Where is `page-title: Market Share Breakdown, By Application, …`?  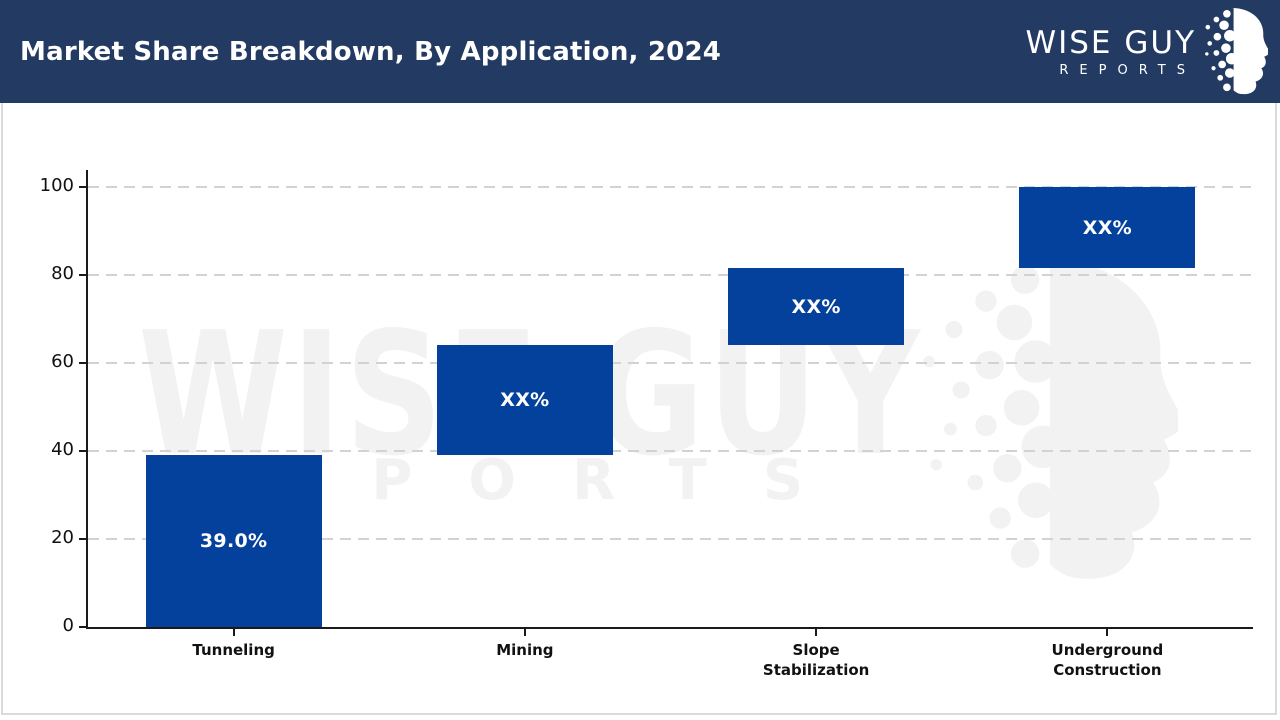
page-title: Market Share Breakdown, By Application, … is located at coordinates (371, 51).